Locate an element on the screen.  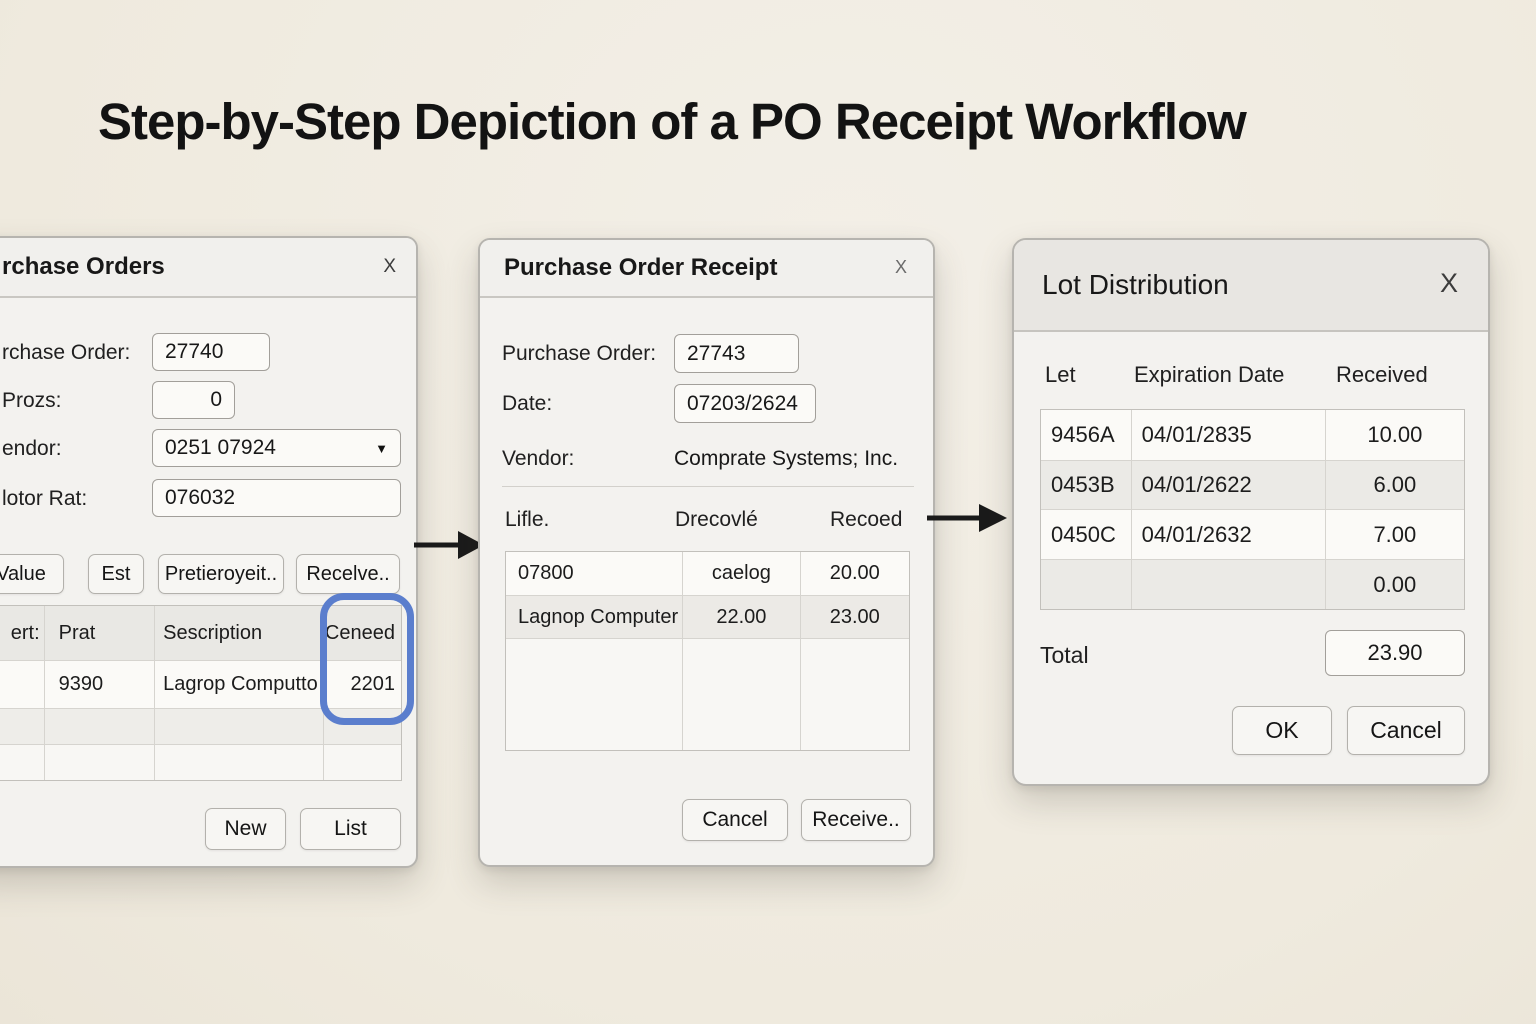
cell: 10.00 is located at coordinates (1394, 435).